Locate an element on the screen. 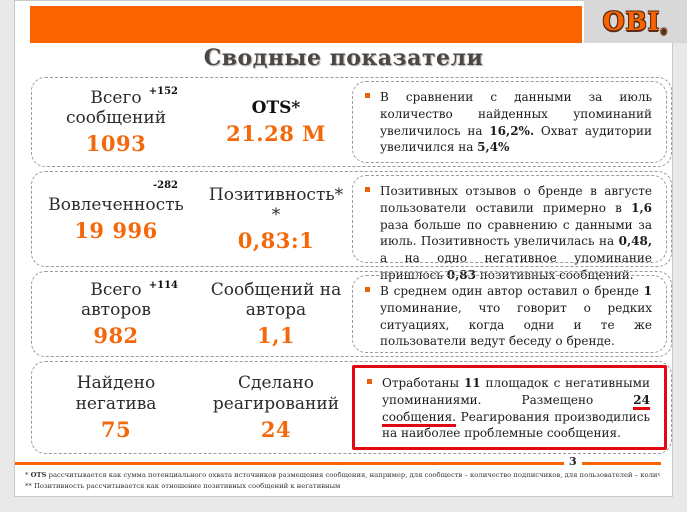 This screenshot has height=512, width=687. metric-label-line: реагирований is located at coordinates (276, 403).